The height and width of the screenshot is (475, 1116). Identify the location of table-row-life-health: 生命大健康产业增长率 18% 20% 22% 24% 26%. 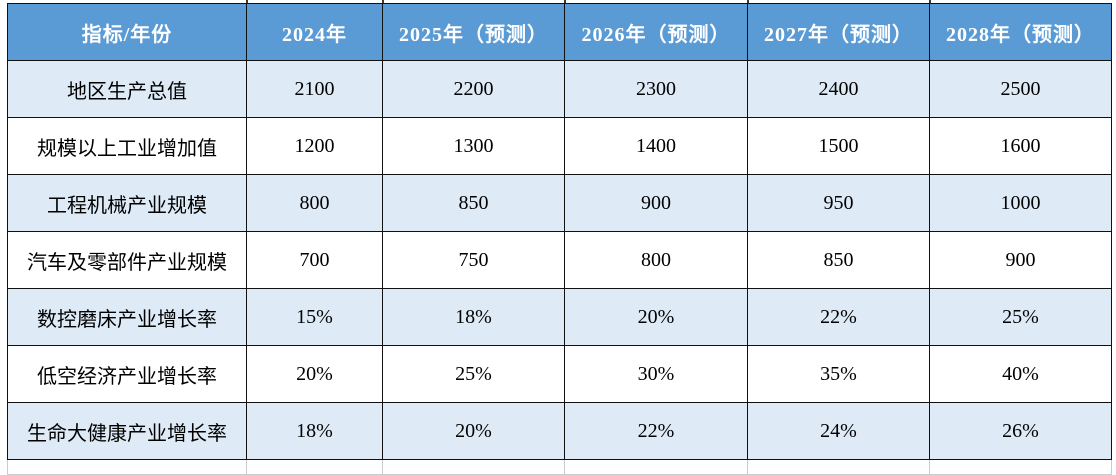
(559, 431).